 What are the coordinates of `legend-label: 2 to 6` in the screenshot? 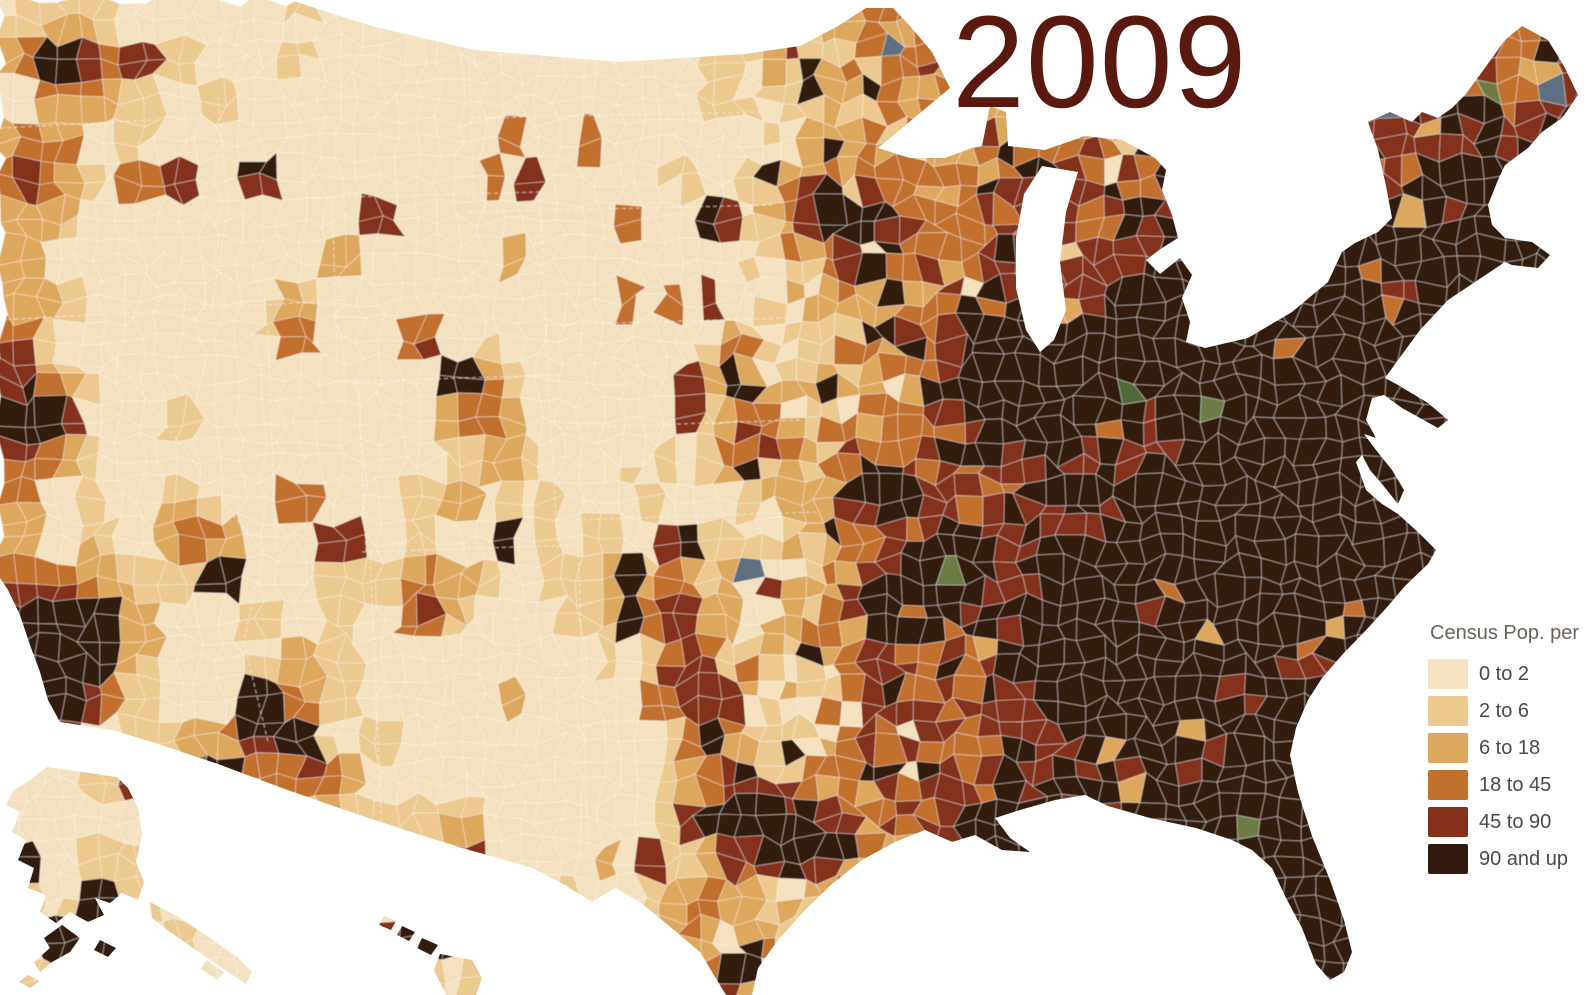 It's located at (1504, 710).